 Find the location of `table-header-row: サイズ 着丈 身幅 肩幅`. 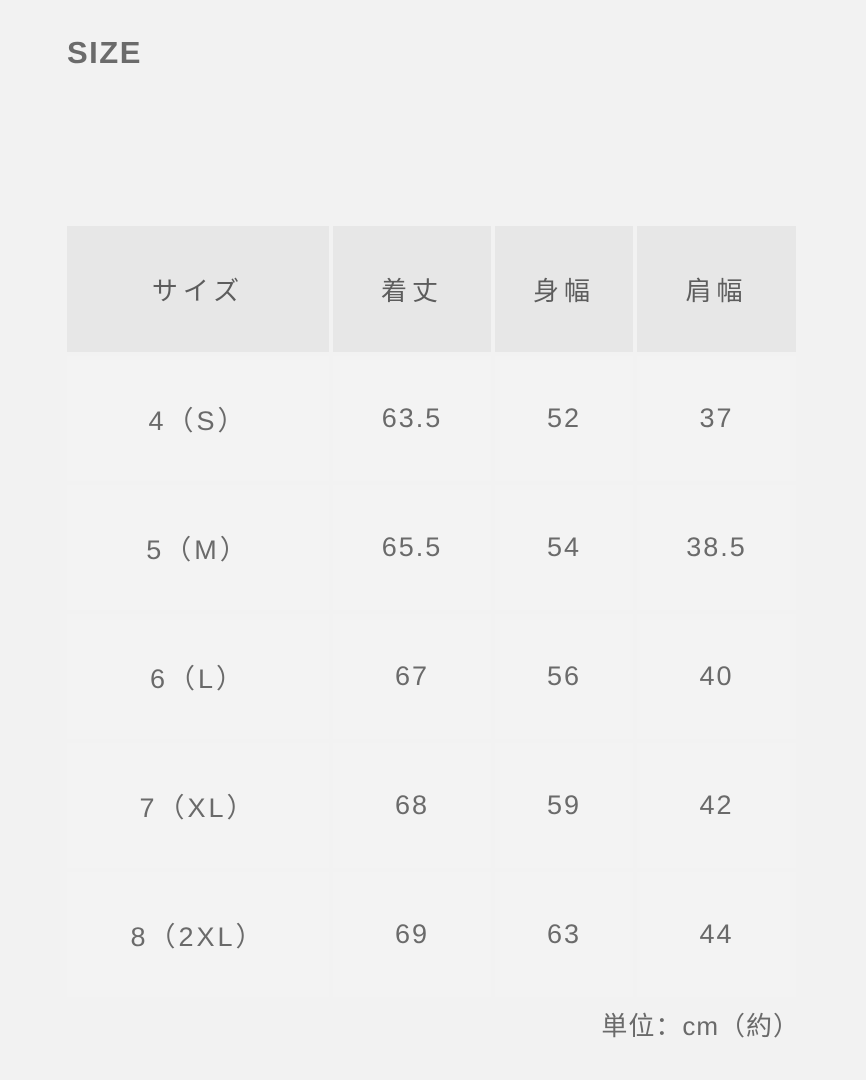

table-header-row: サイズ 着丈 身幅 肩幅 is located at coordinates (431, 289).